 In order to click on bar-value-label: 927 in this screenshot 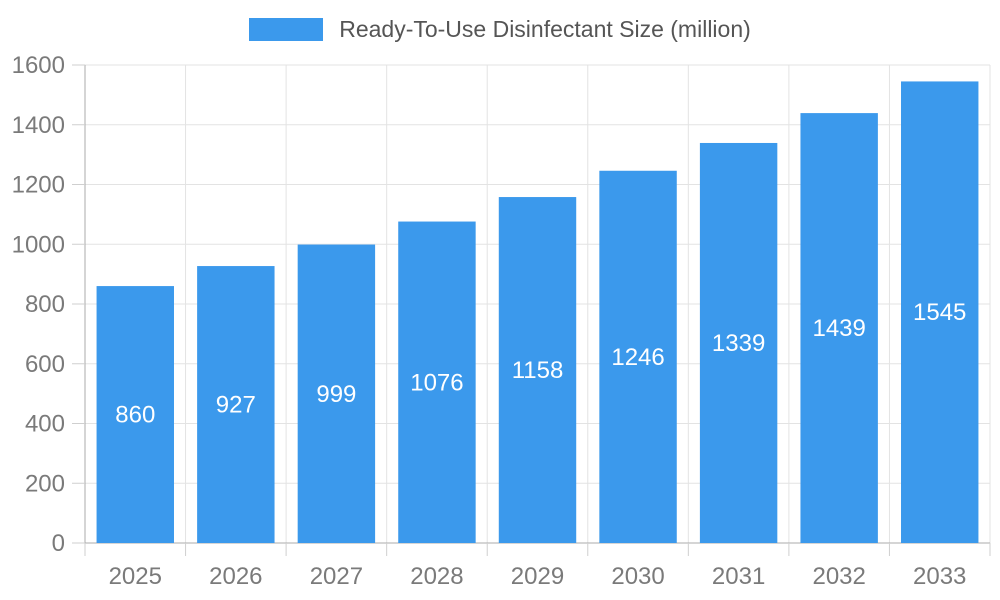, I will do `click(236, 405)`.